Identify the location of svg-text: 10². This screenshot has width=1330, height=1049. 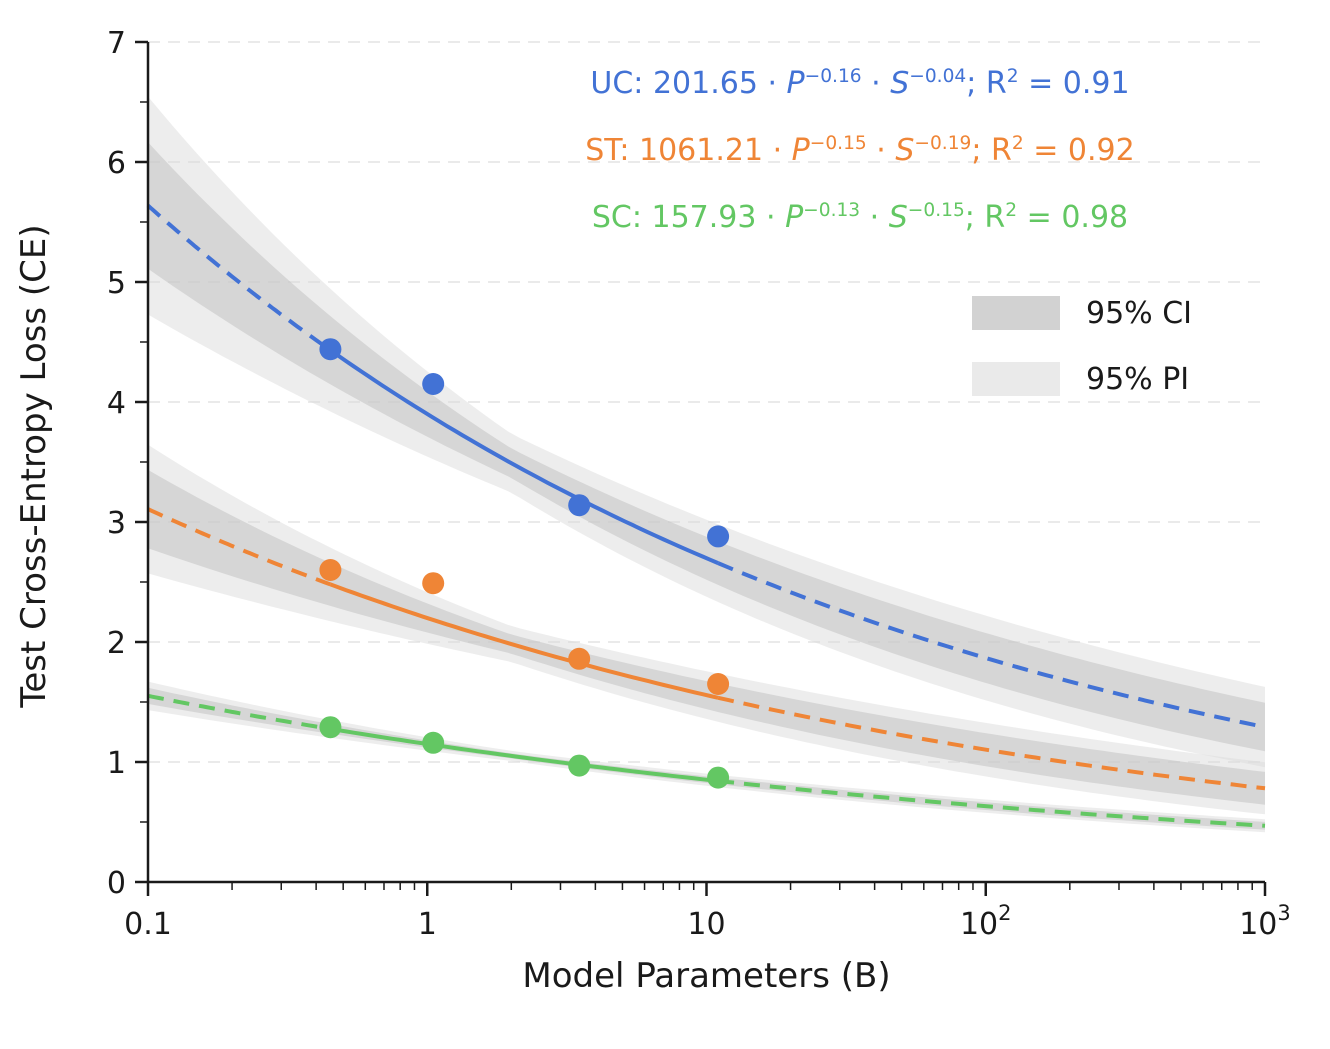
(986, 921).